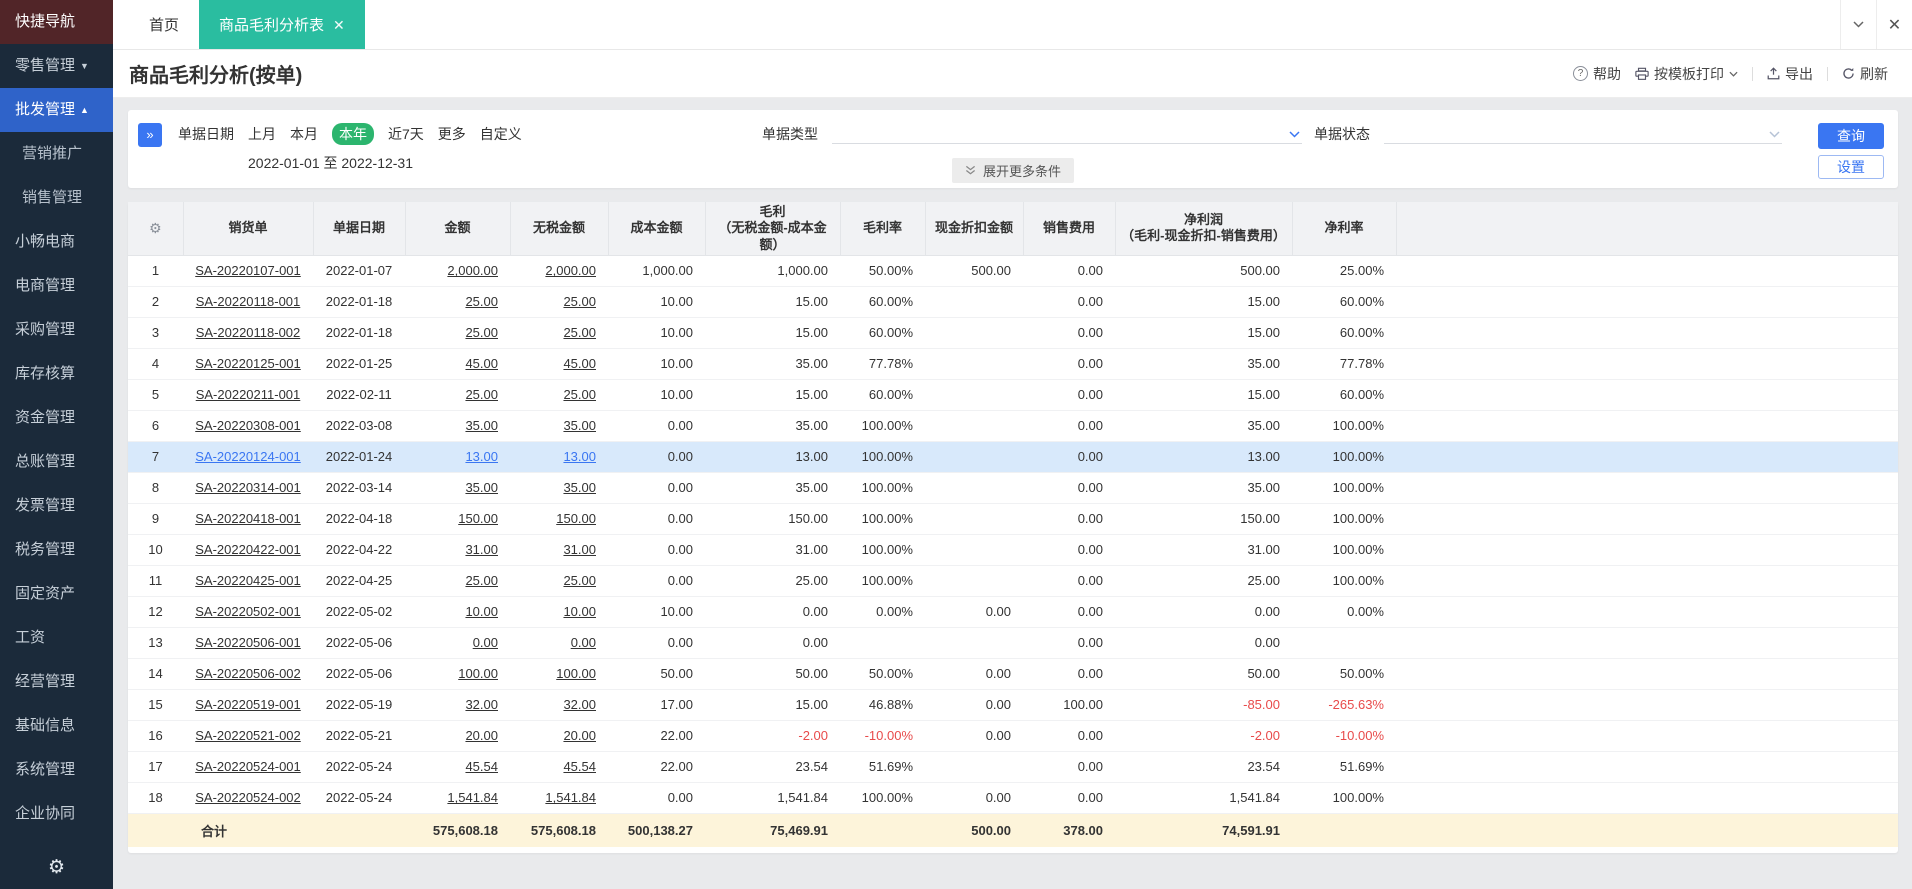  I want to click on order-link: SA-20220519-001, so click(248, 705).